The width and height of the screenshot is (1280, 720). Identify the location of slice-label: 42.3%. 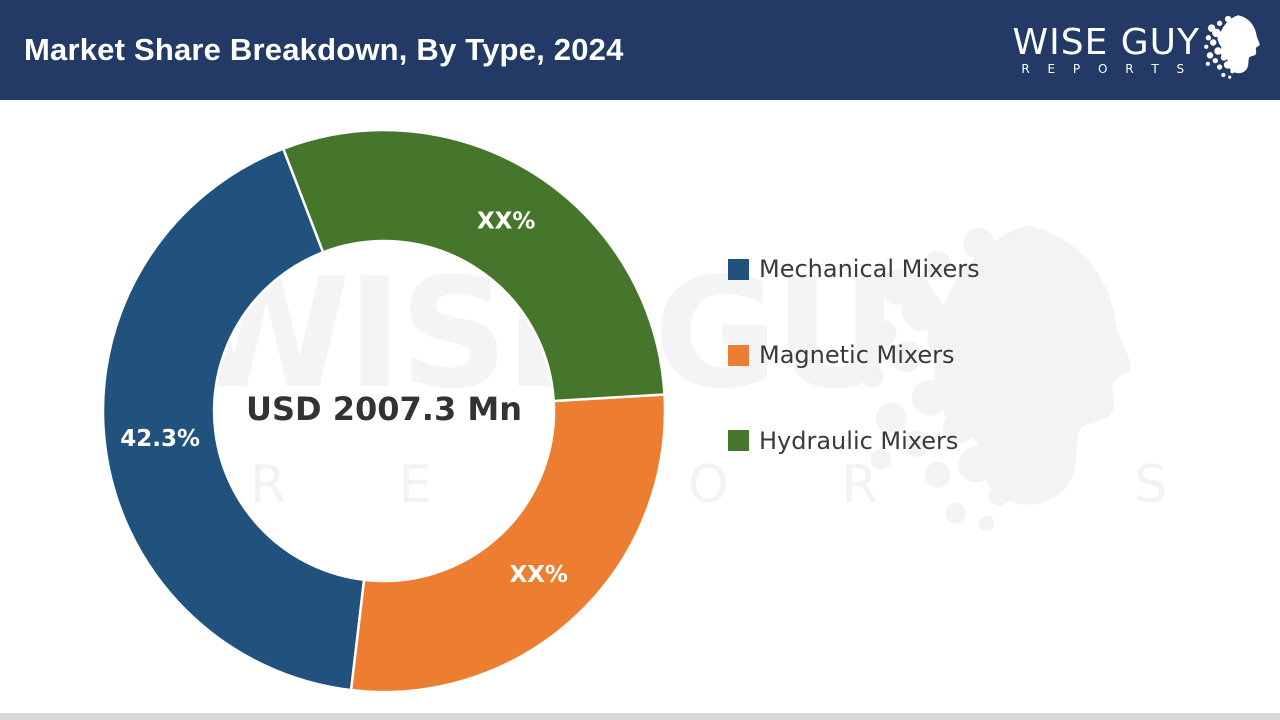
(160, 439).